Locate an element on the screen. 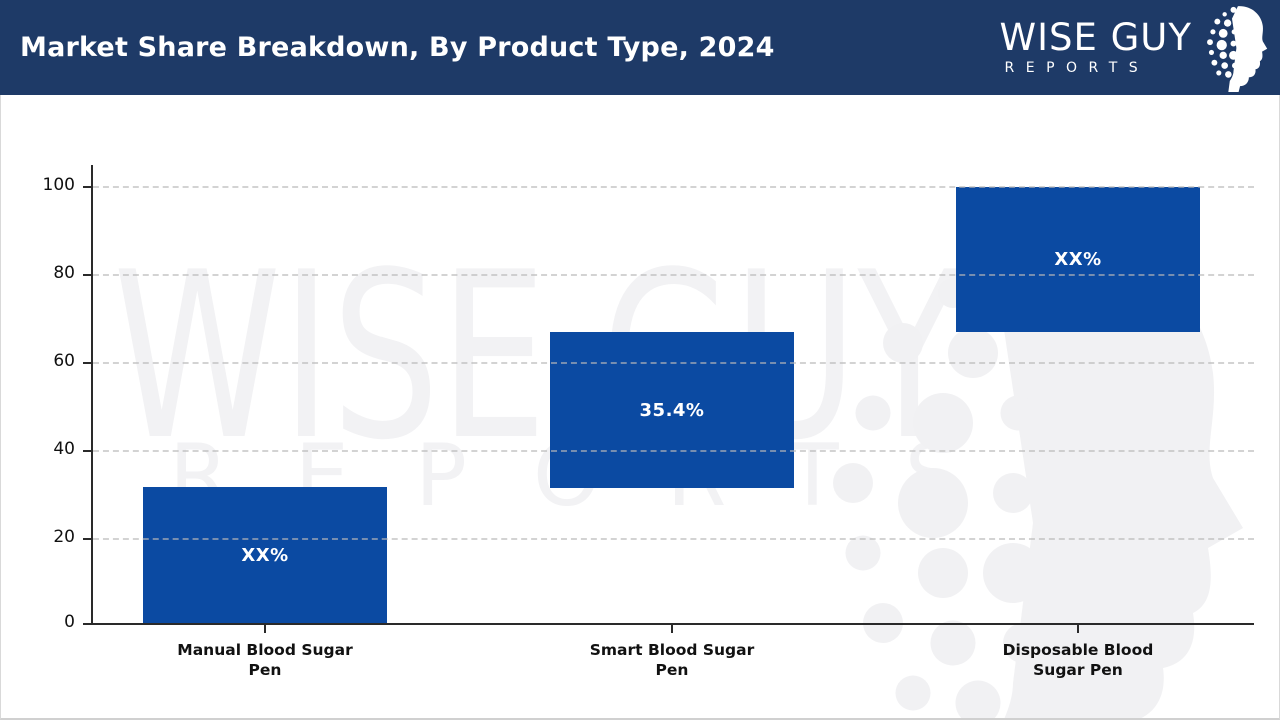 The width and height of the screenshot is (1280, 720). bar-smart-blood-sugar-pen: 35.4% is located at coordinates (672, 410).